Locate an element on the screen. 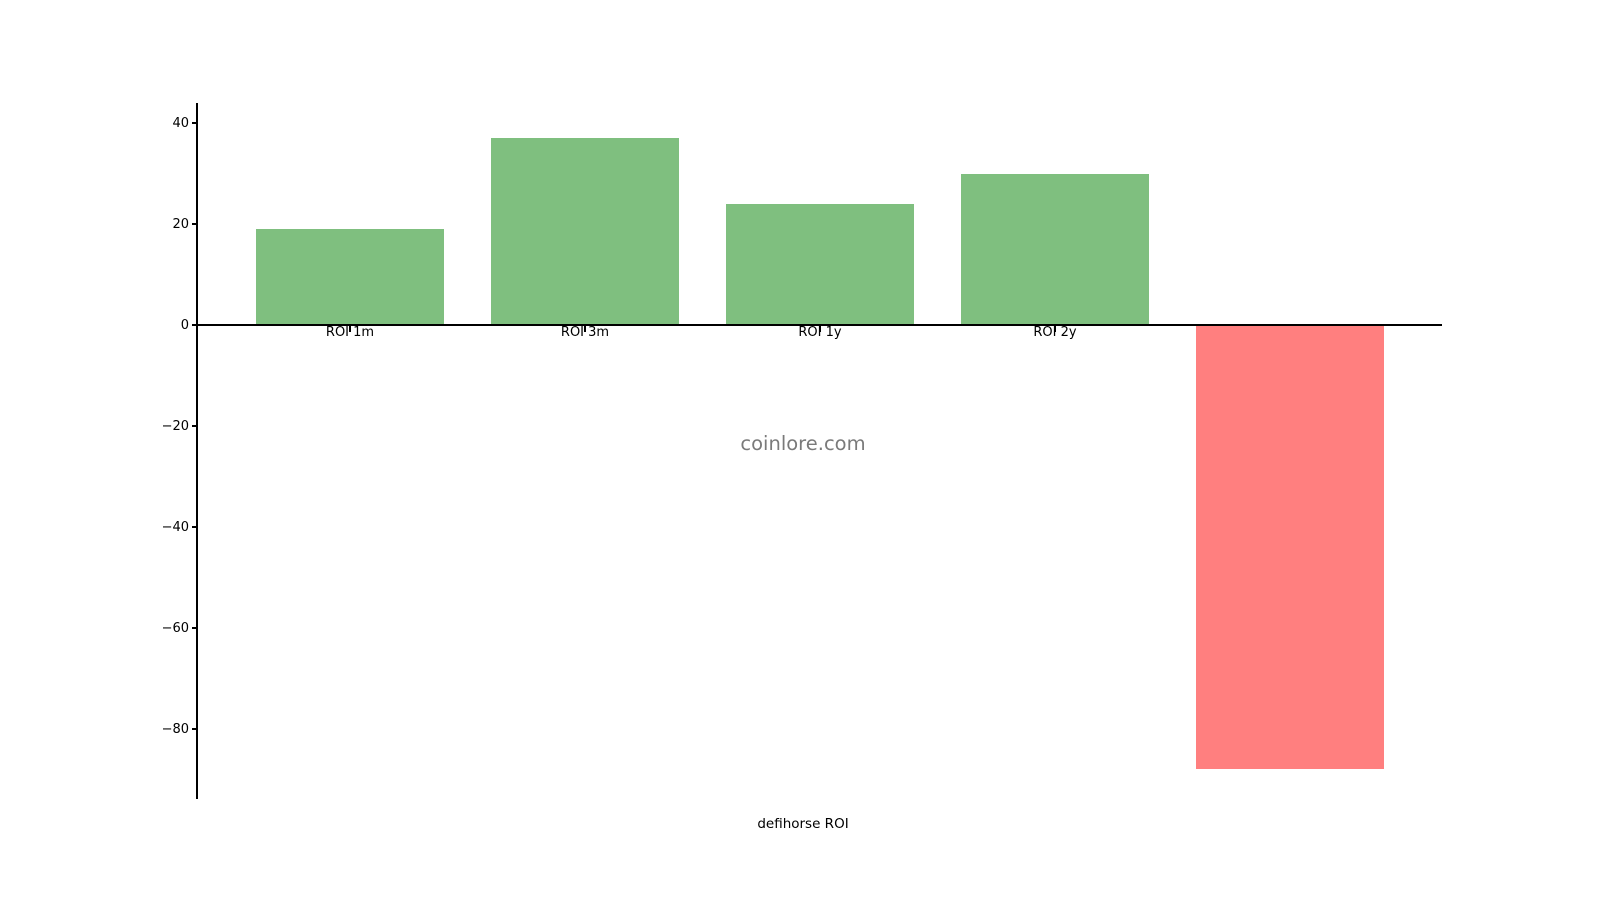 The height and width of the screenshot is (900, 1600). y-tick-label: −40 is located at coordinates (175, 527).